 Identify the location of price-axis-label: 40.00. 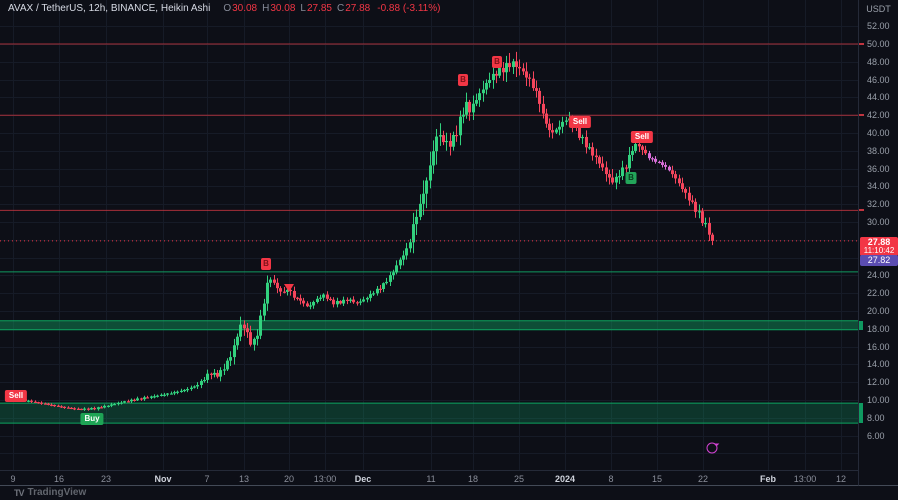
(878, 133).